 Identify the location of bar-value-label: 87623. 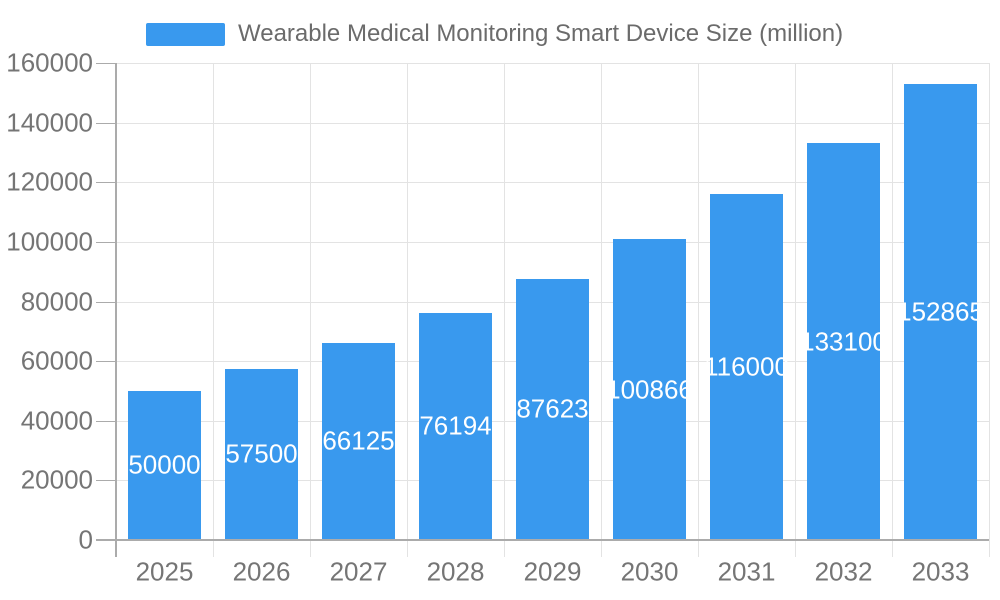
(552, 408).